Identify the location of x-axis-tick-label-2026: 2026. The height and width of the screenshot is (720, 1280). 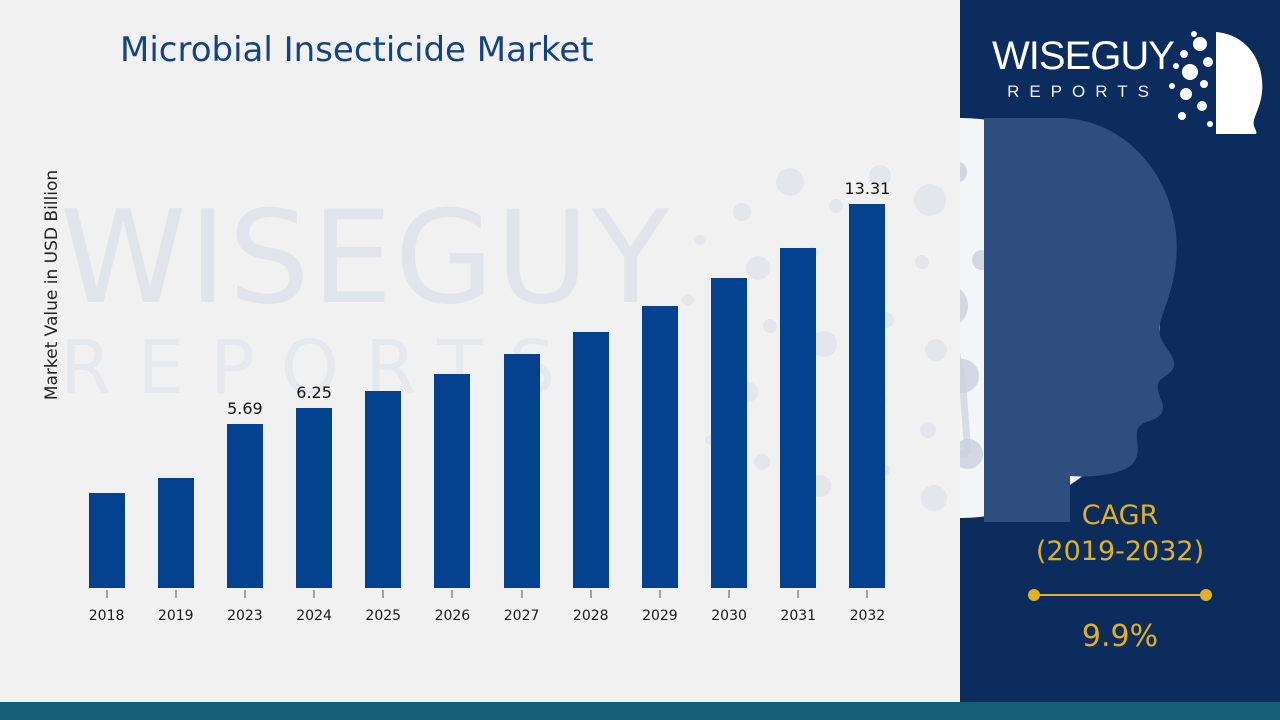
(452, 616).